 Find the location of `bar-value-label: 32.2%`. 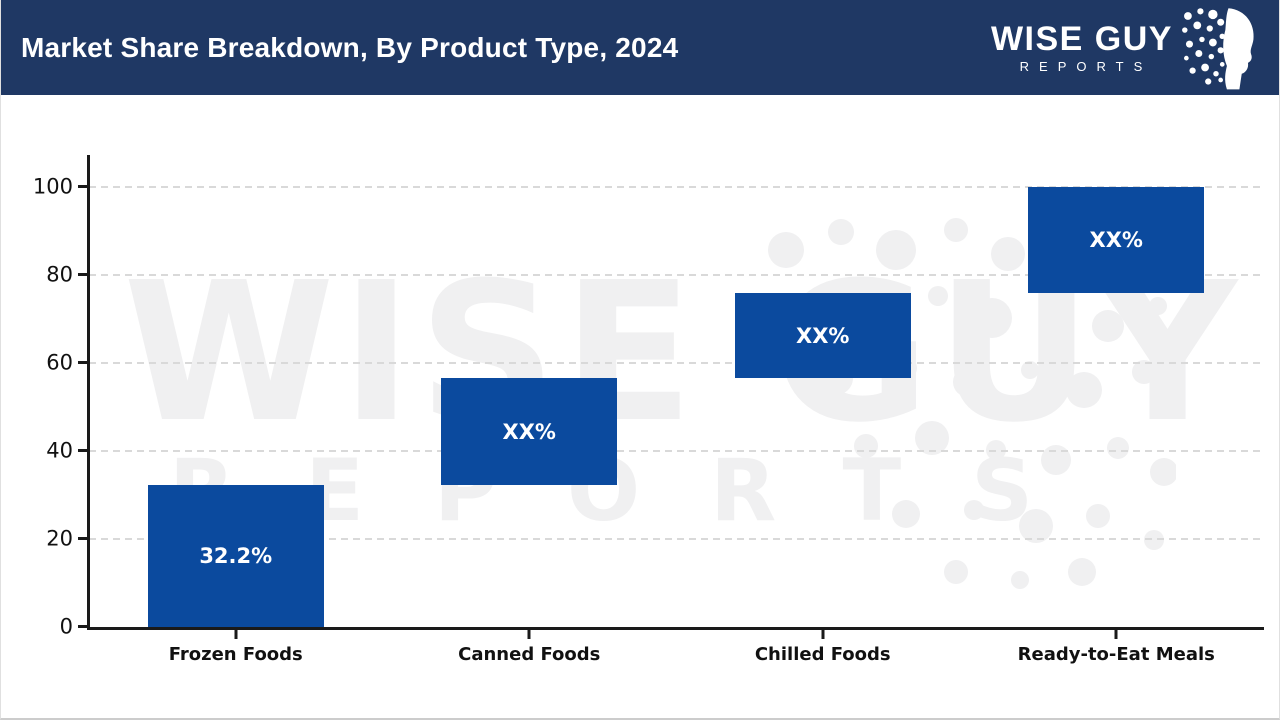

bar-value-label: 32.2% is located at coordinates (236, 556).